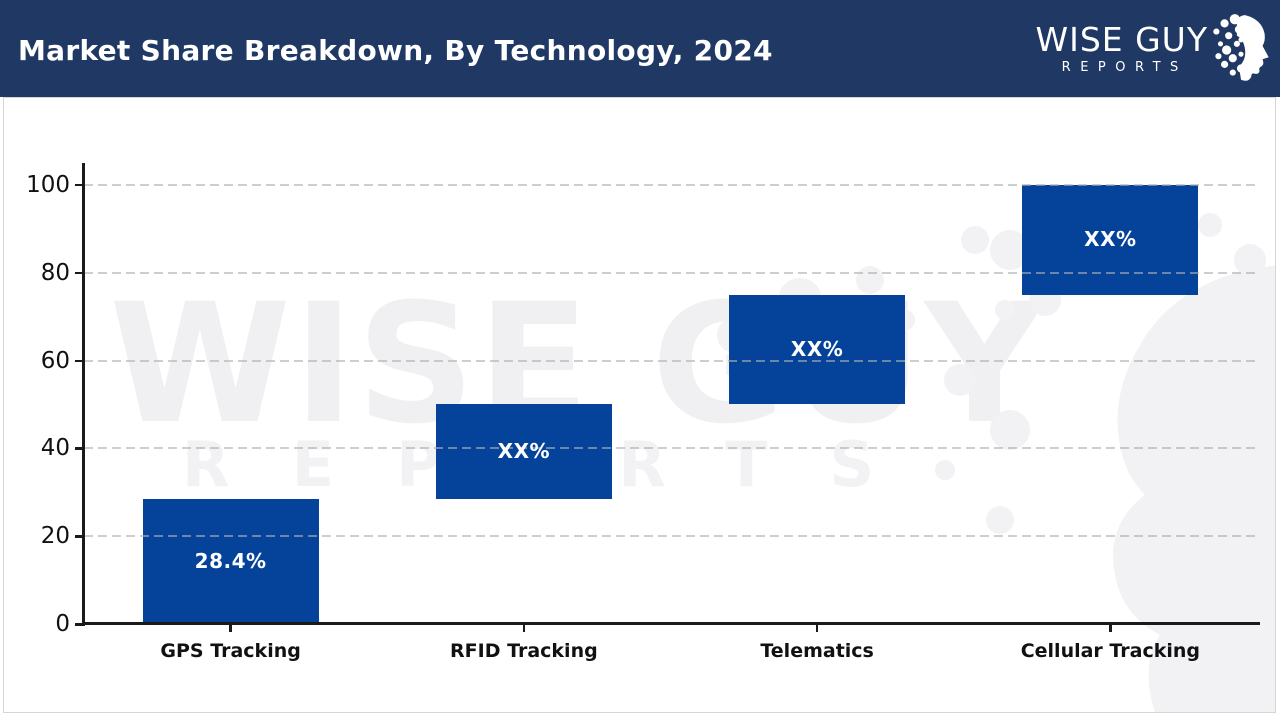  I want to click on logo-text: WISE GUY REPORTS, so click(1121, 49).